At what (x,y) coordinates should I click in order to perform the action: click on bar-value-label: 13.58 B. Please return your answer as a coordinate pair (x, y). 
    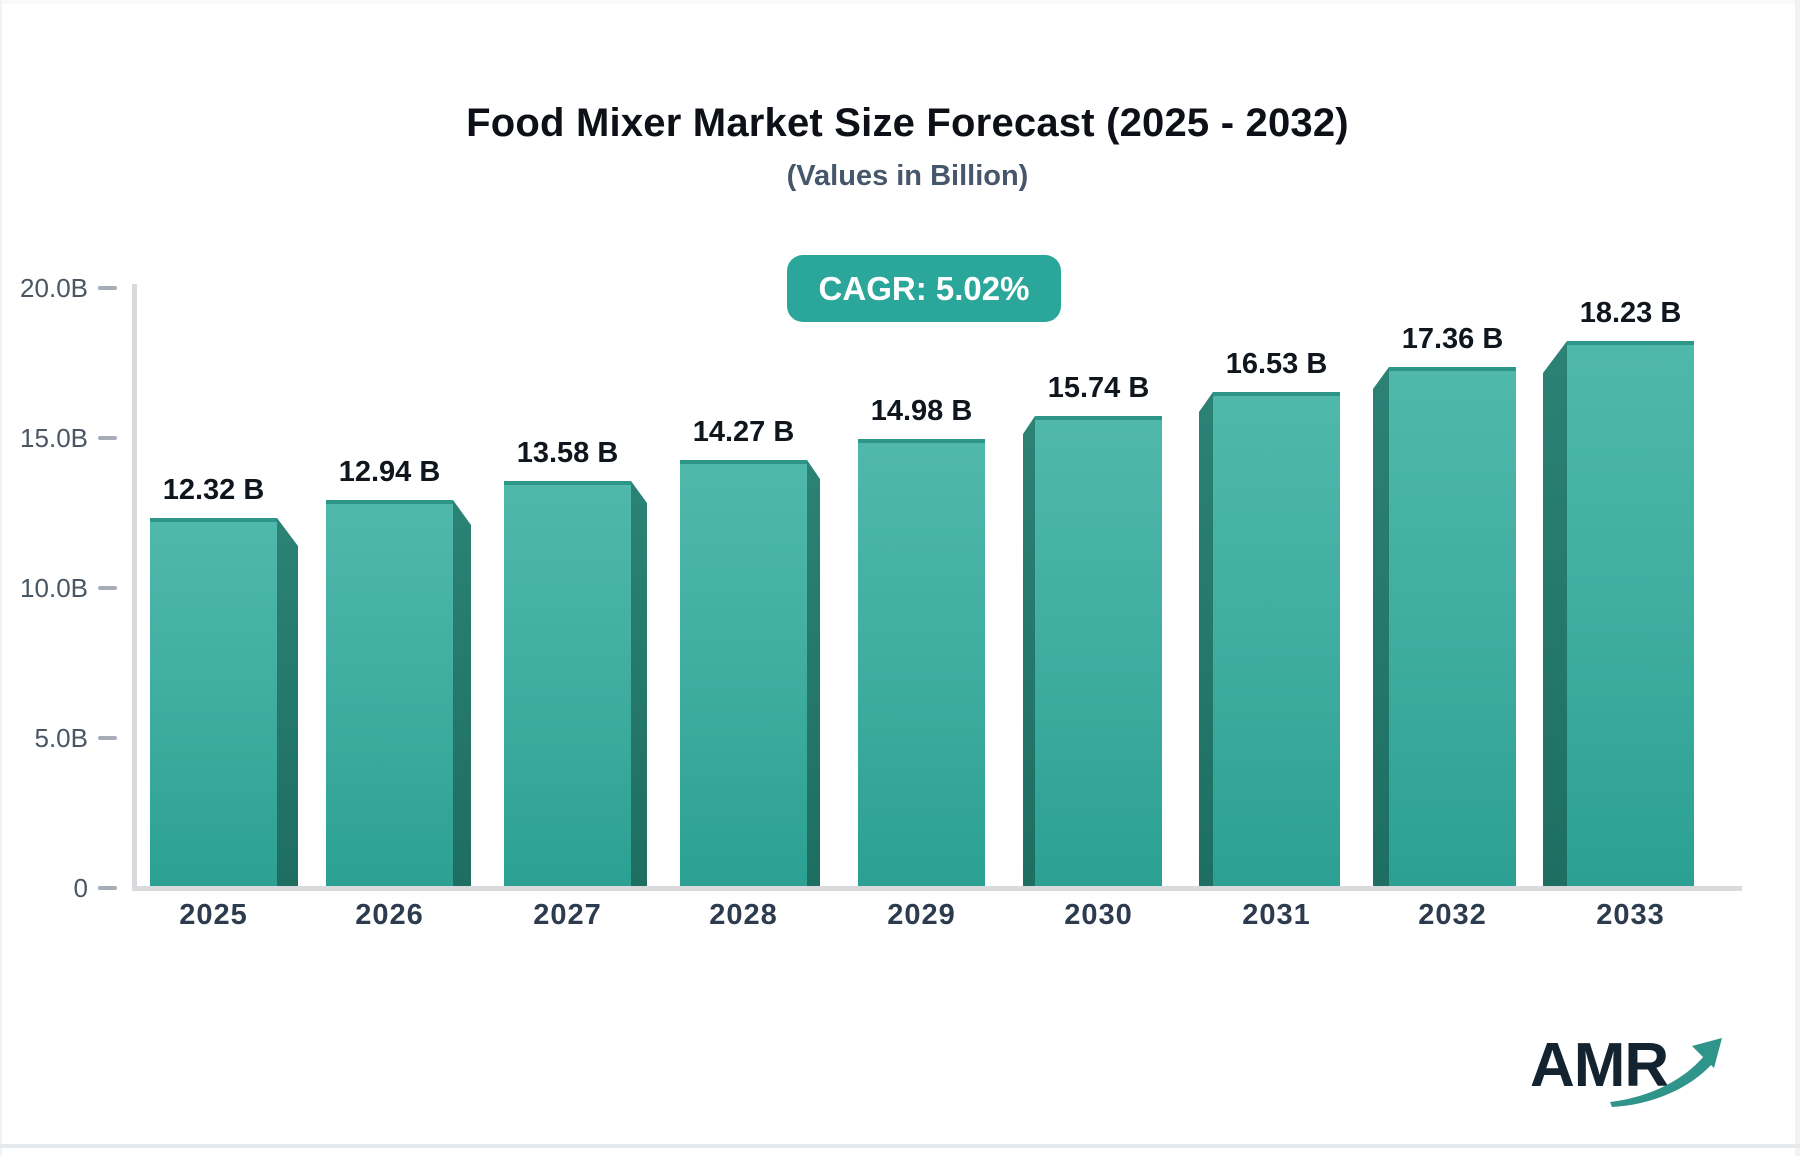
    Looking at the image, I should click on (567, 453).